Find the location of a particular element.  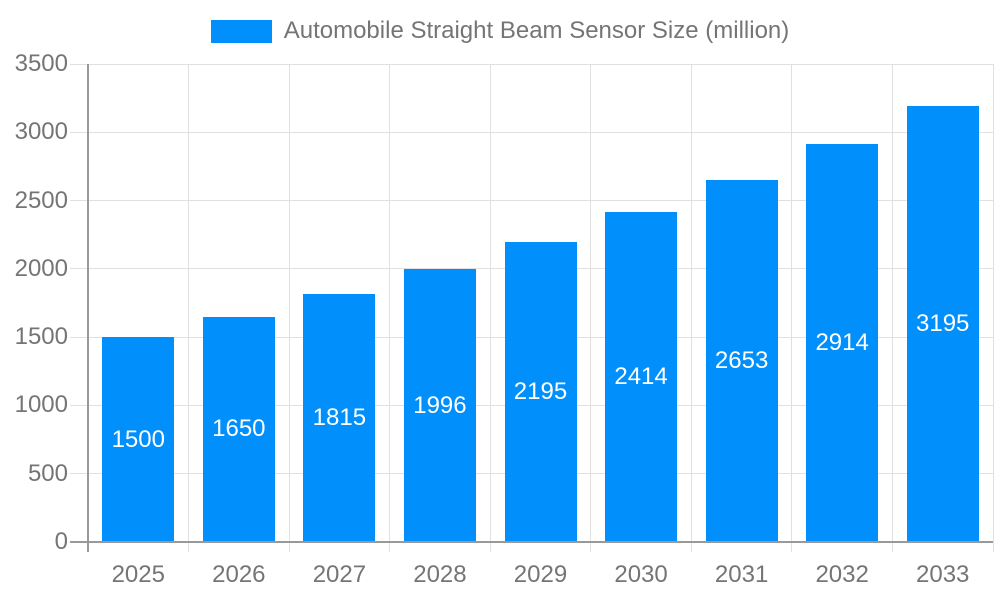

x-axis-line is located at coordinates (531, 542).